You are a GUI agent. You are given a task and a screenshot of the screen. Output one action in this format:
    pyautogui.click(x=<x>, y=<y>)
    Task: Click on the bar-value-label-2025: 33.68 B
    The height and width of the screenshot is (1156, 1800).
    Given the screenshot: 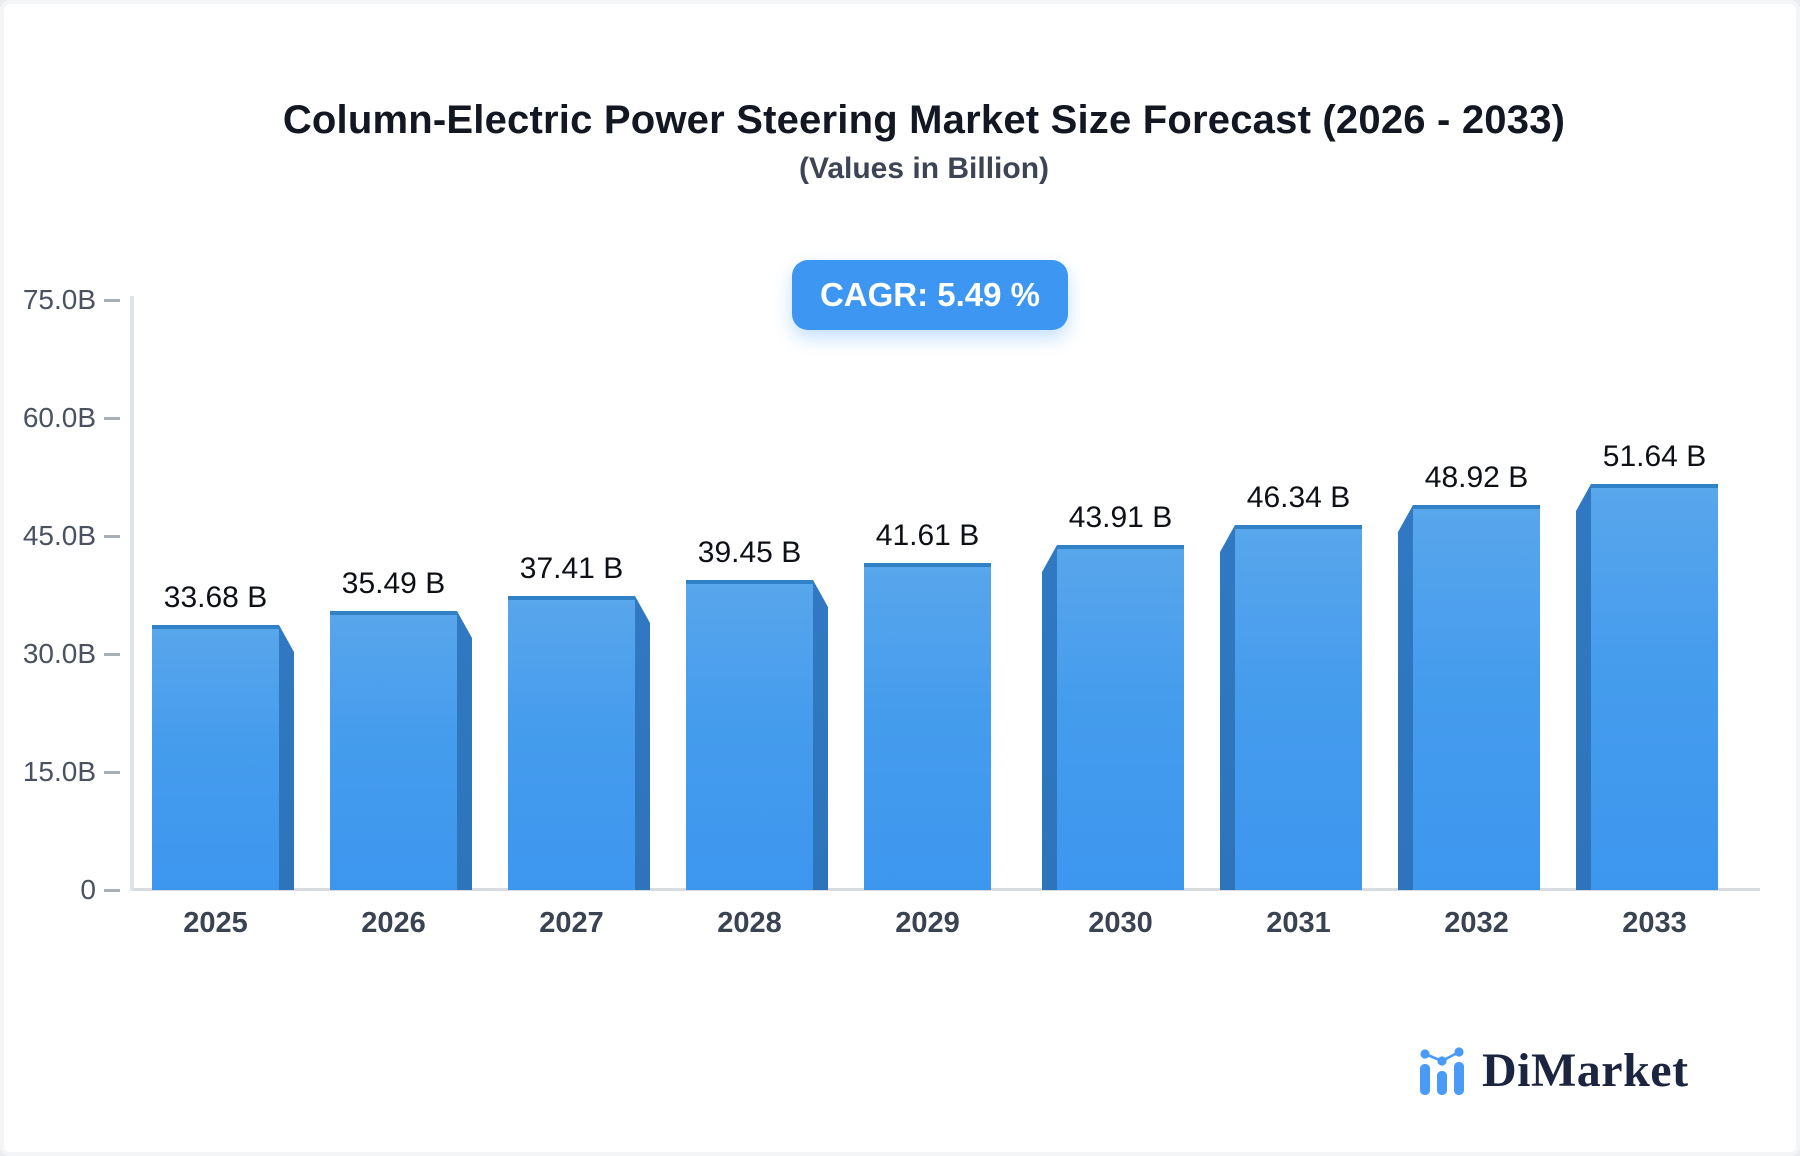 What is the action you would take?
    pyautogui.click(x=215, y=597)
    